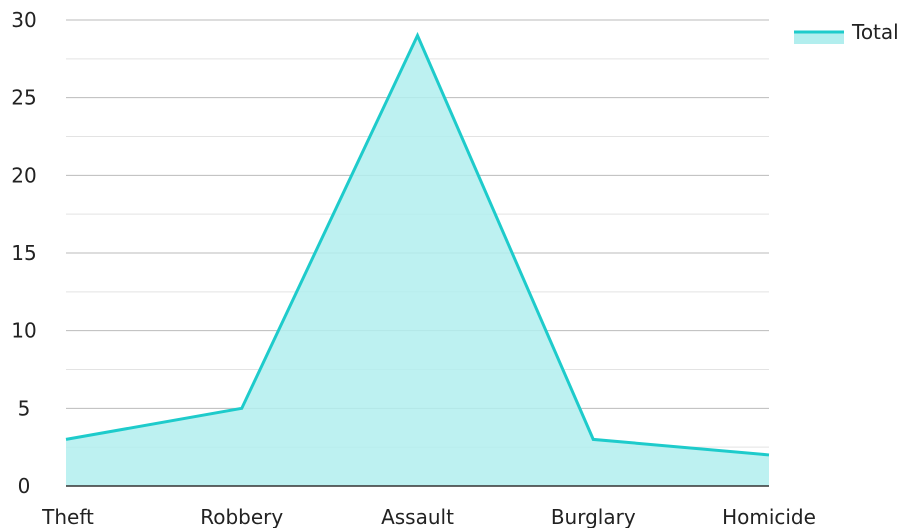 The image size is (909, 528). What do you see at coordinates (24, 486) in the screenshot?
I see `y-tick-label: 0` at bounding box center [24, 486].